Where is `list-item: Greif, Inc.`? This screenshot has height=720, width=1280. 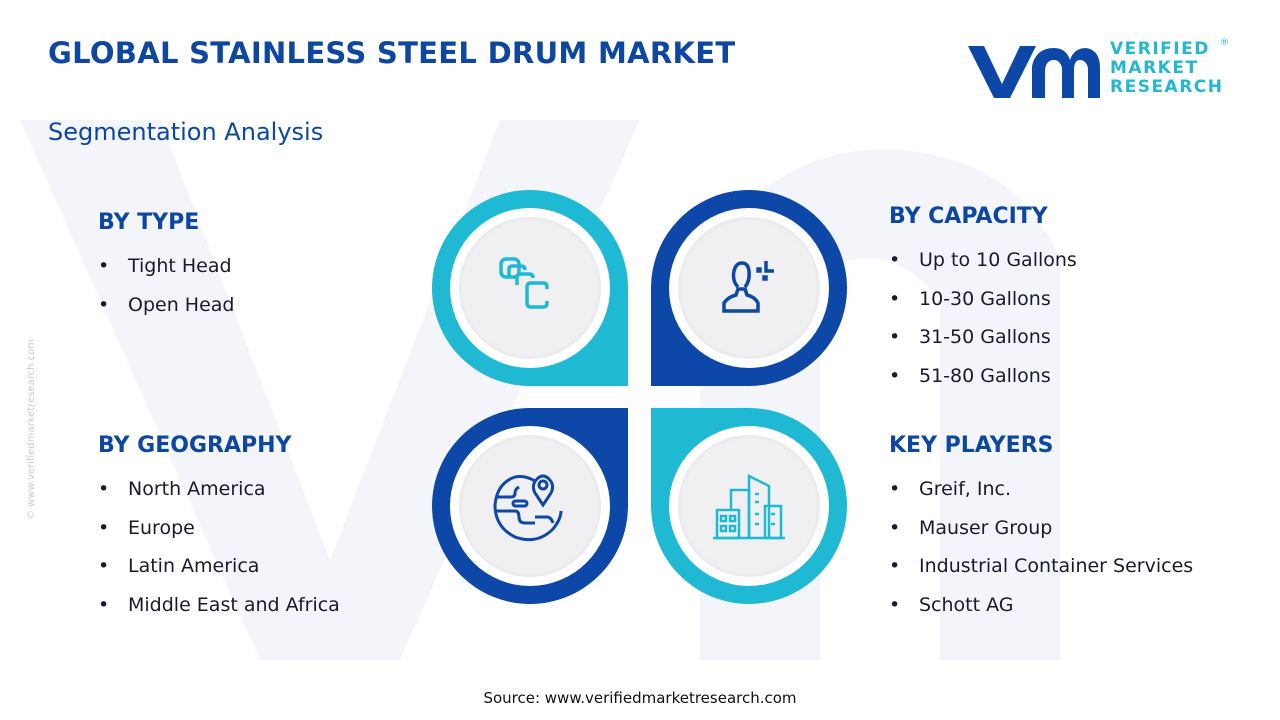
list-item: Greif, Inc. is located at coordinates (1041, 489).